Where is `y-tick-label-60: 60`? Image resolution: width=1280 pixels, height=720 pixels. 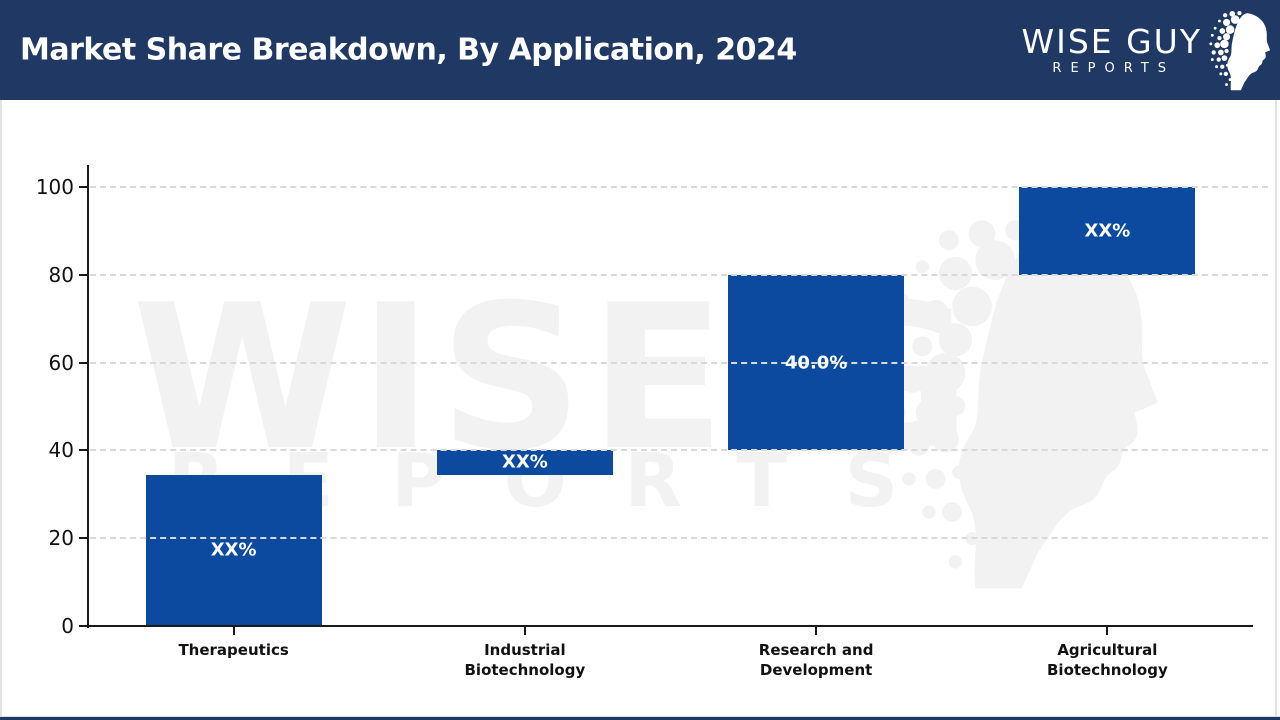 y-tick-label-60: 60 is located at coordinates (61, 362).